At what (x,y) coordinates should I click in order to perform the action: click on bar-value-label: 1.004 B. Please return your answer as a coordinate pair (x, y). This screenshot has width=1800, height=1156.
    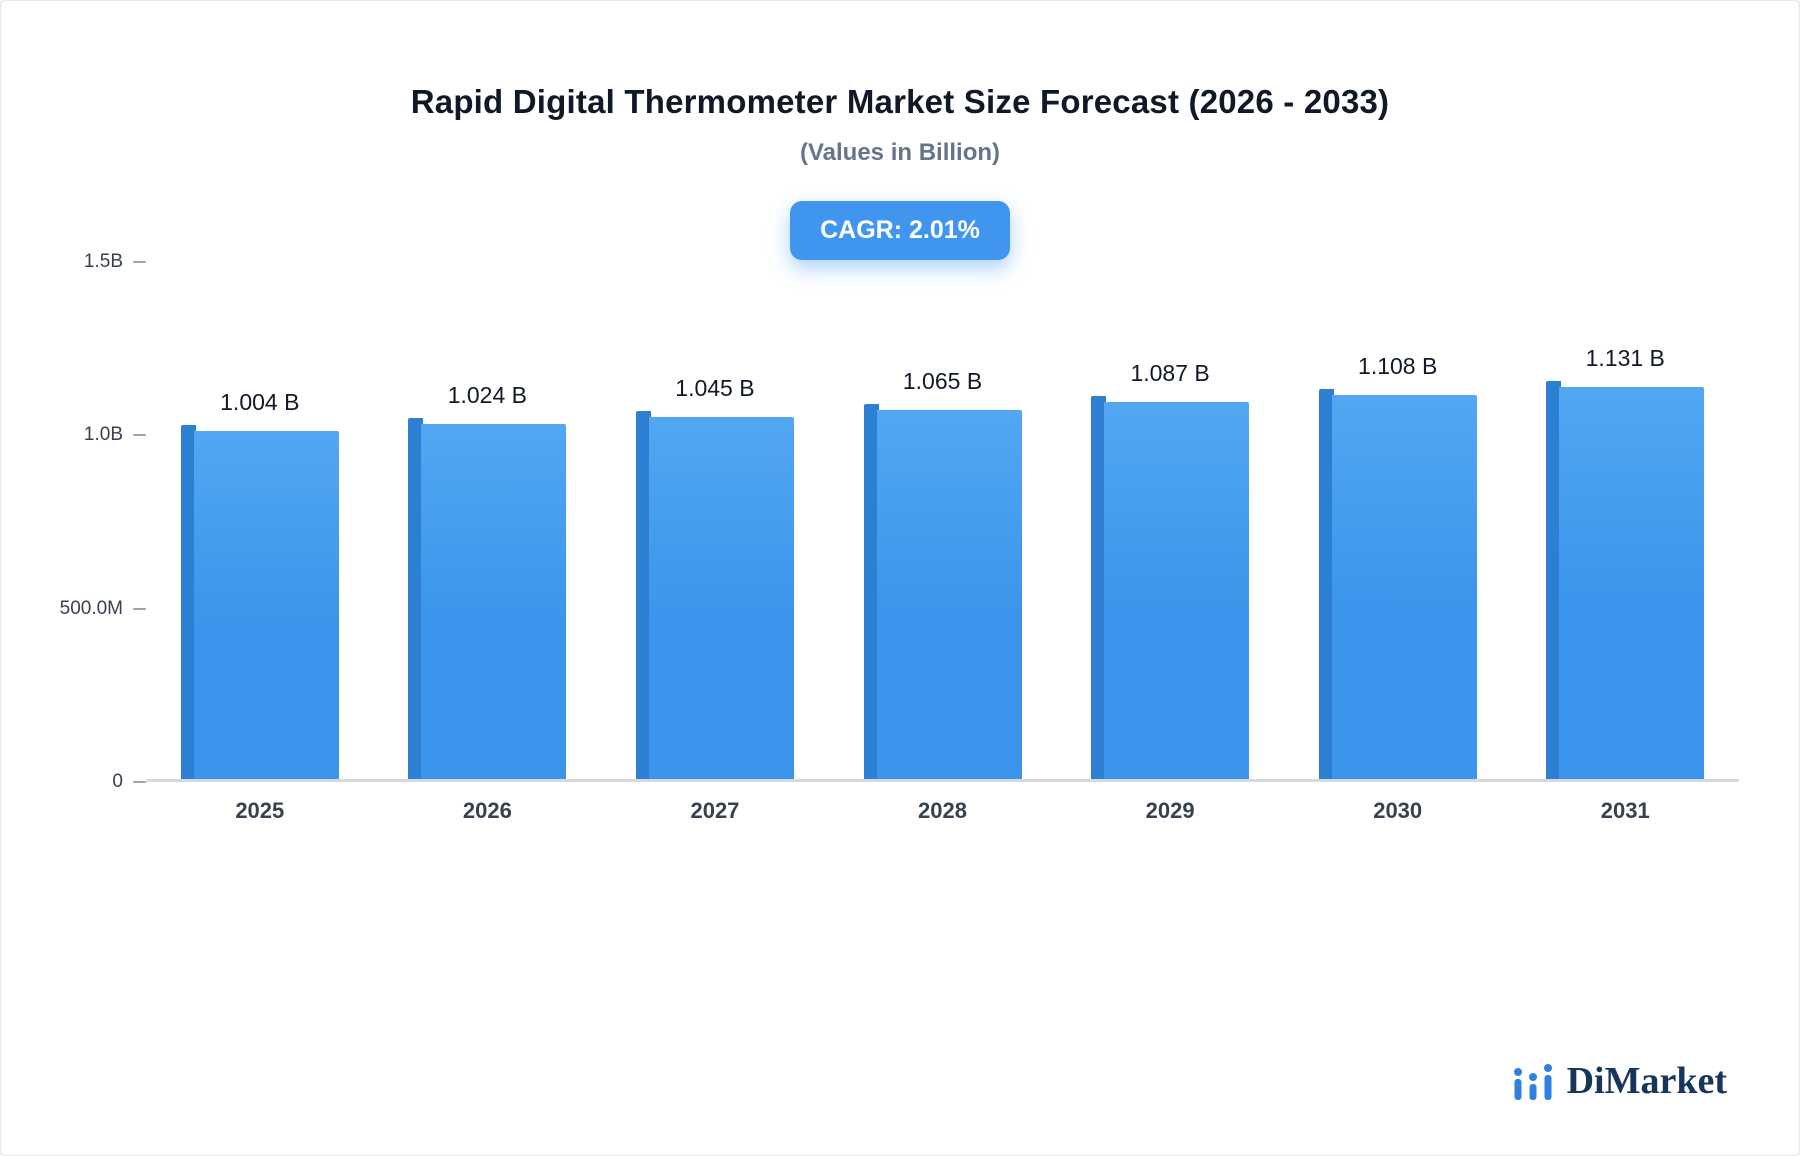
    Looking at the image, I should click on (260, 401).